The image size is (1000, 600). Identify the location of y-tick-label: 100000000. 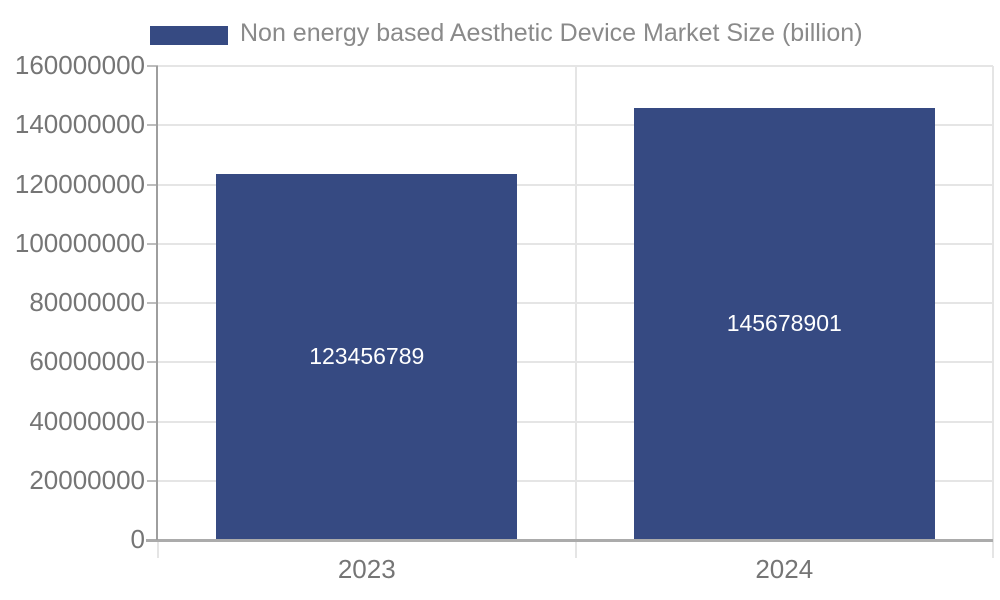
(79, 242).